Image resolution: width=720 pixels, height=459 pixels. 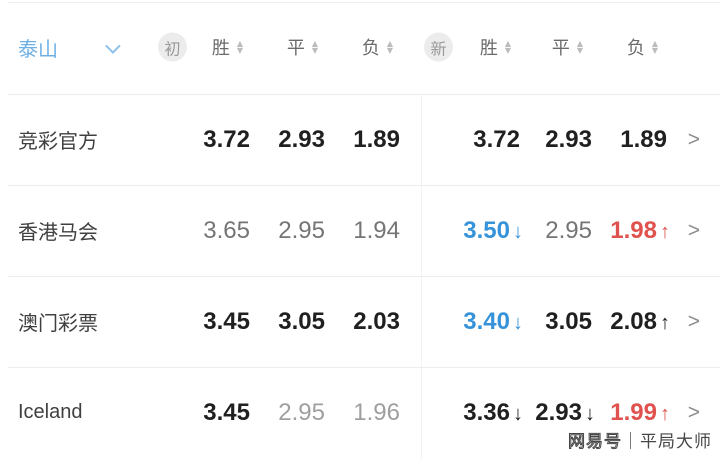 What do you see at coordinates (38, 49) in the screenshot?
I see `team-name: 泰山` at bounding box center [38, 49].